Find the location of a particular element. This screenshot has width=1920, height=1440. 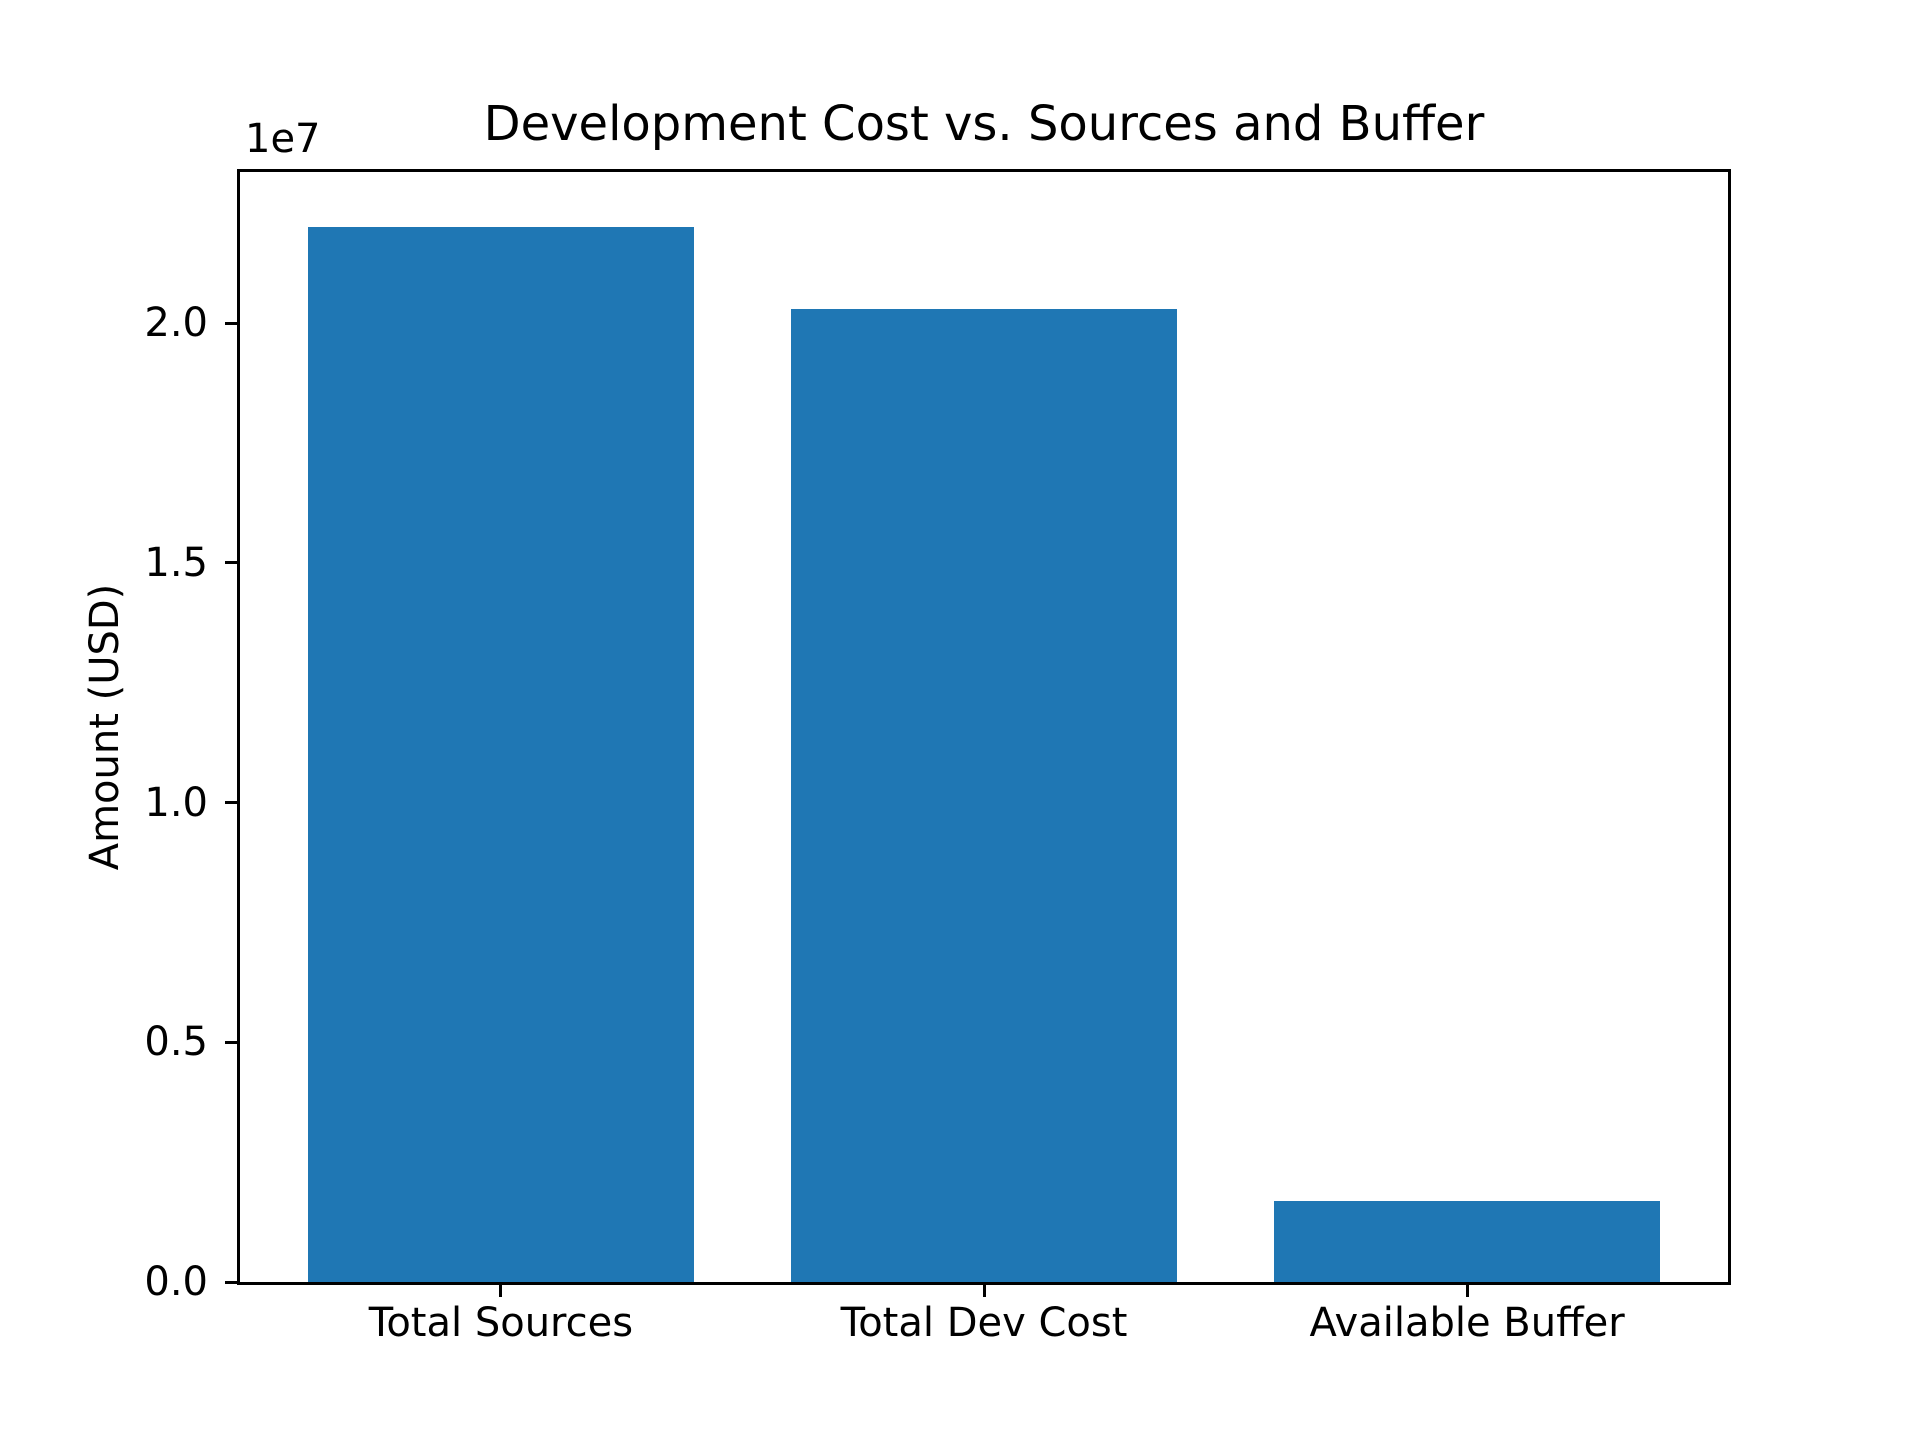

x-tick-label-total-dev-cost: Total Dev Cost is located at coordinates (984, 1323).